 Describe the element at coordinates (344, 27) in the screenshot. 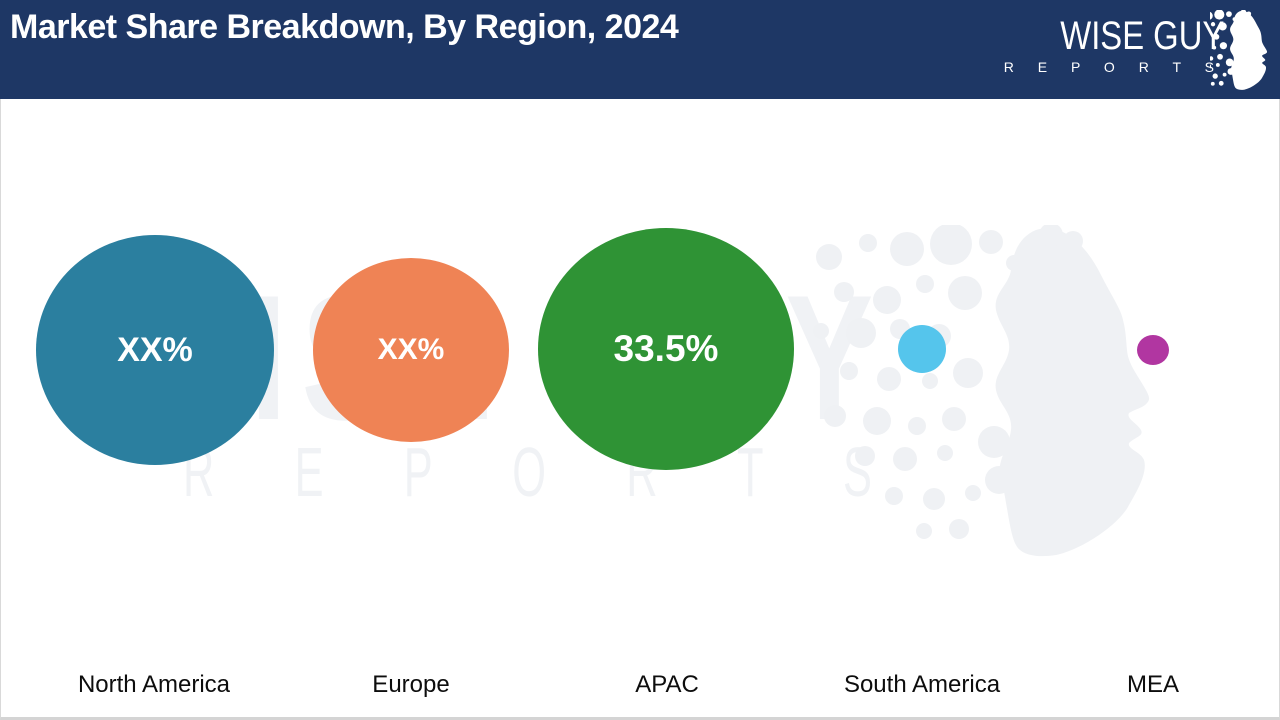

I see `page-title: Market Share Breakdown, By Region, 2024` at that location.